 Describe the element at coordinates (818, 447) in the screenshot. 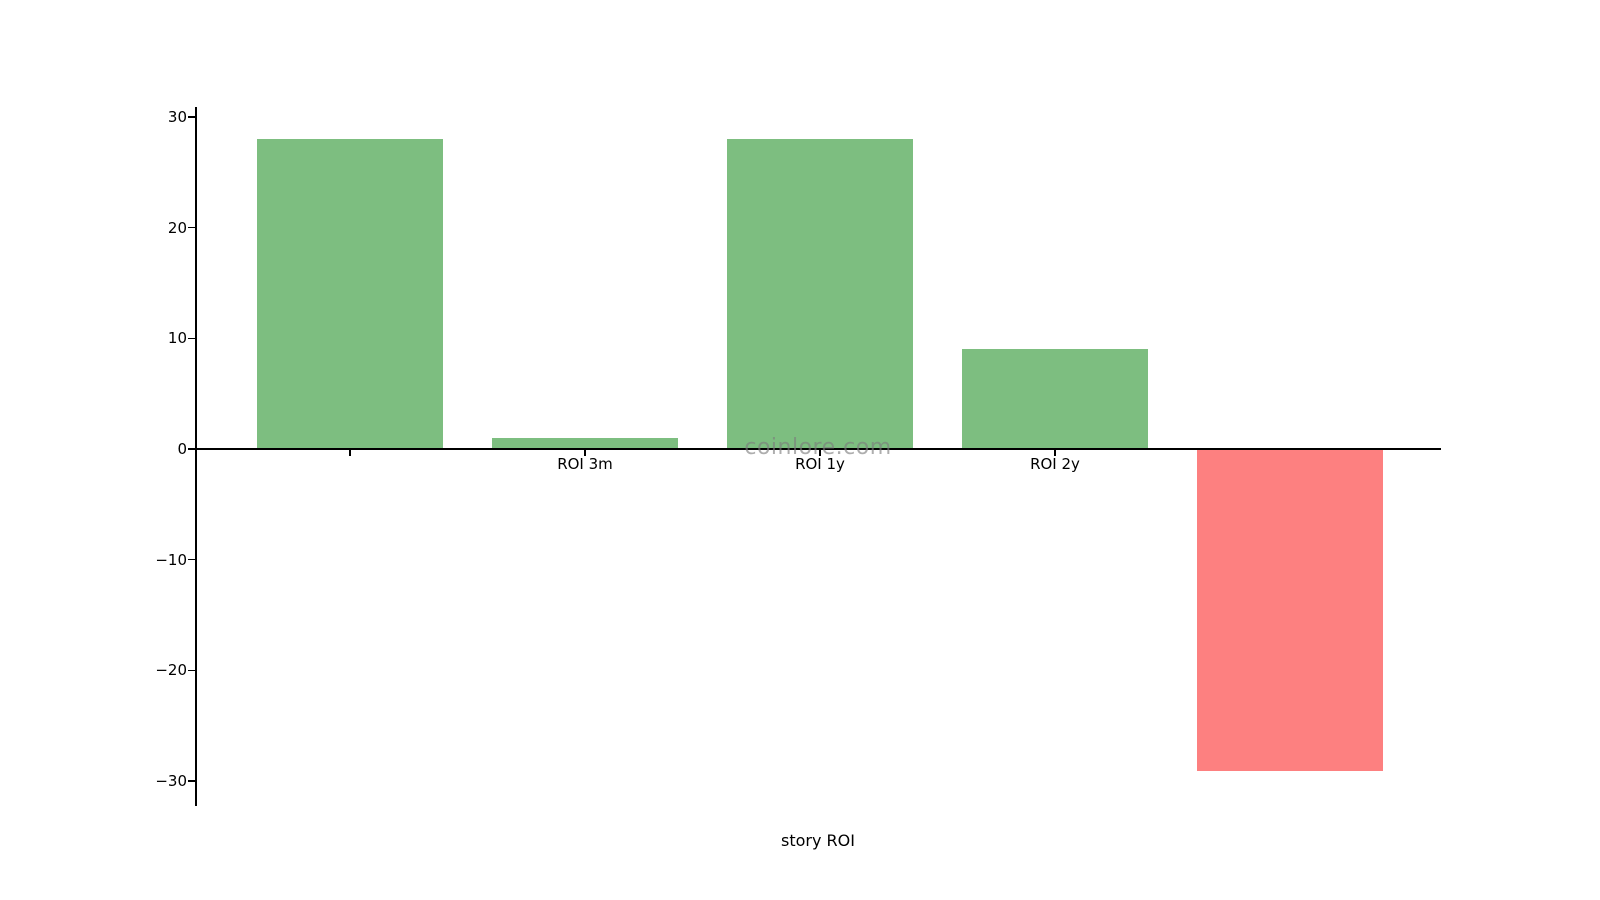

I see `watermark: coinlore.com` at that location.